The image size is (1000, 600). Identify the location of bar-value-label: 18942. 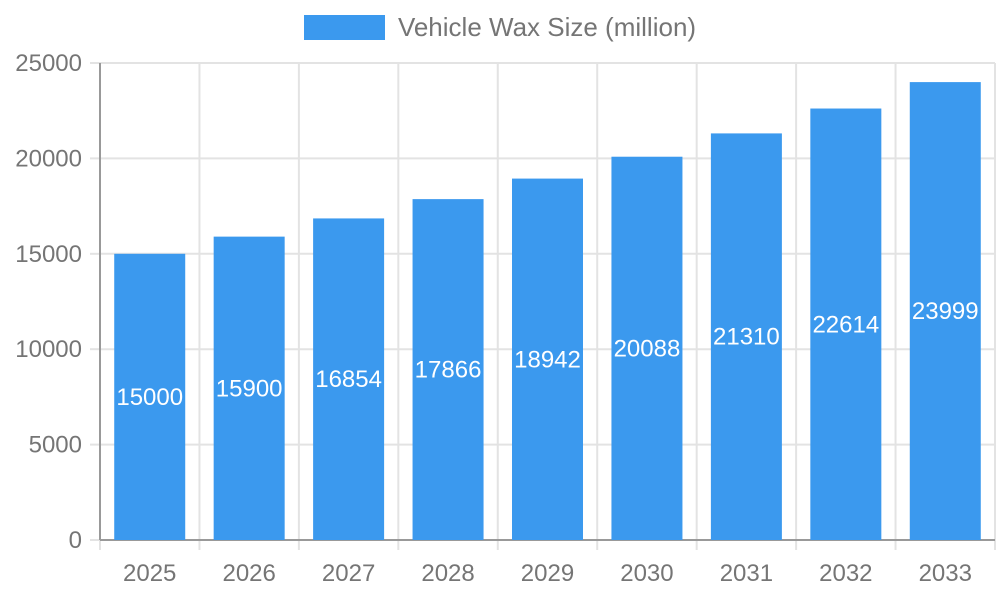
(547, 359).